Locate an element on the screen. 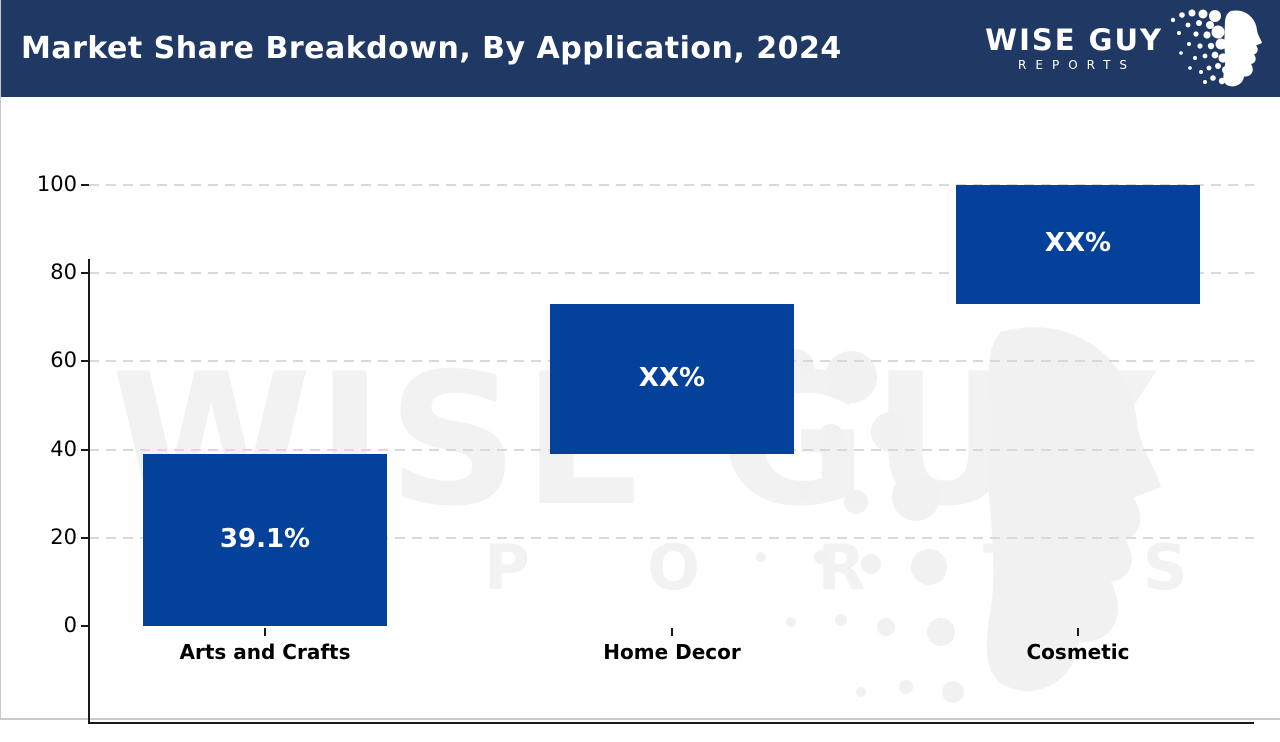  brand-logo: WISE GUY REPORTS is located at coordinates (1132, 49).